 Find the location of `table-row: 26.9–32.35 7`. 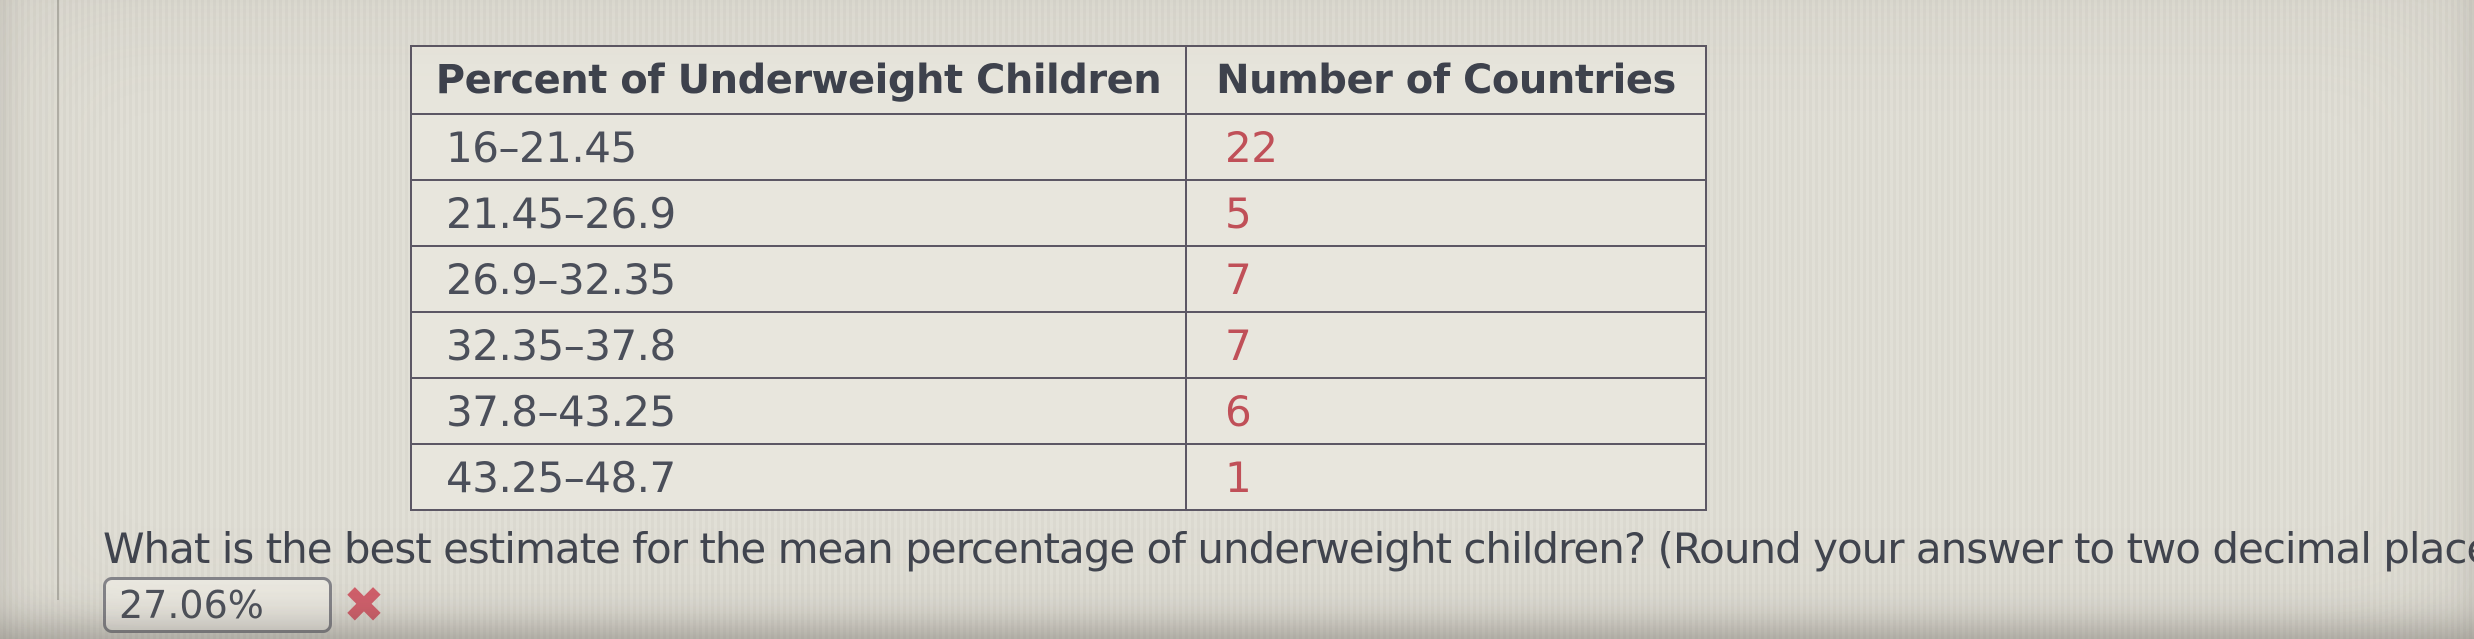

table-row: 26.9–32.35 7 is located at coordinates (1058, 279).